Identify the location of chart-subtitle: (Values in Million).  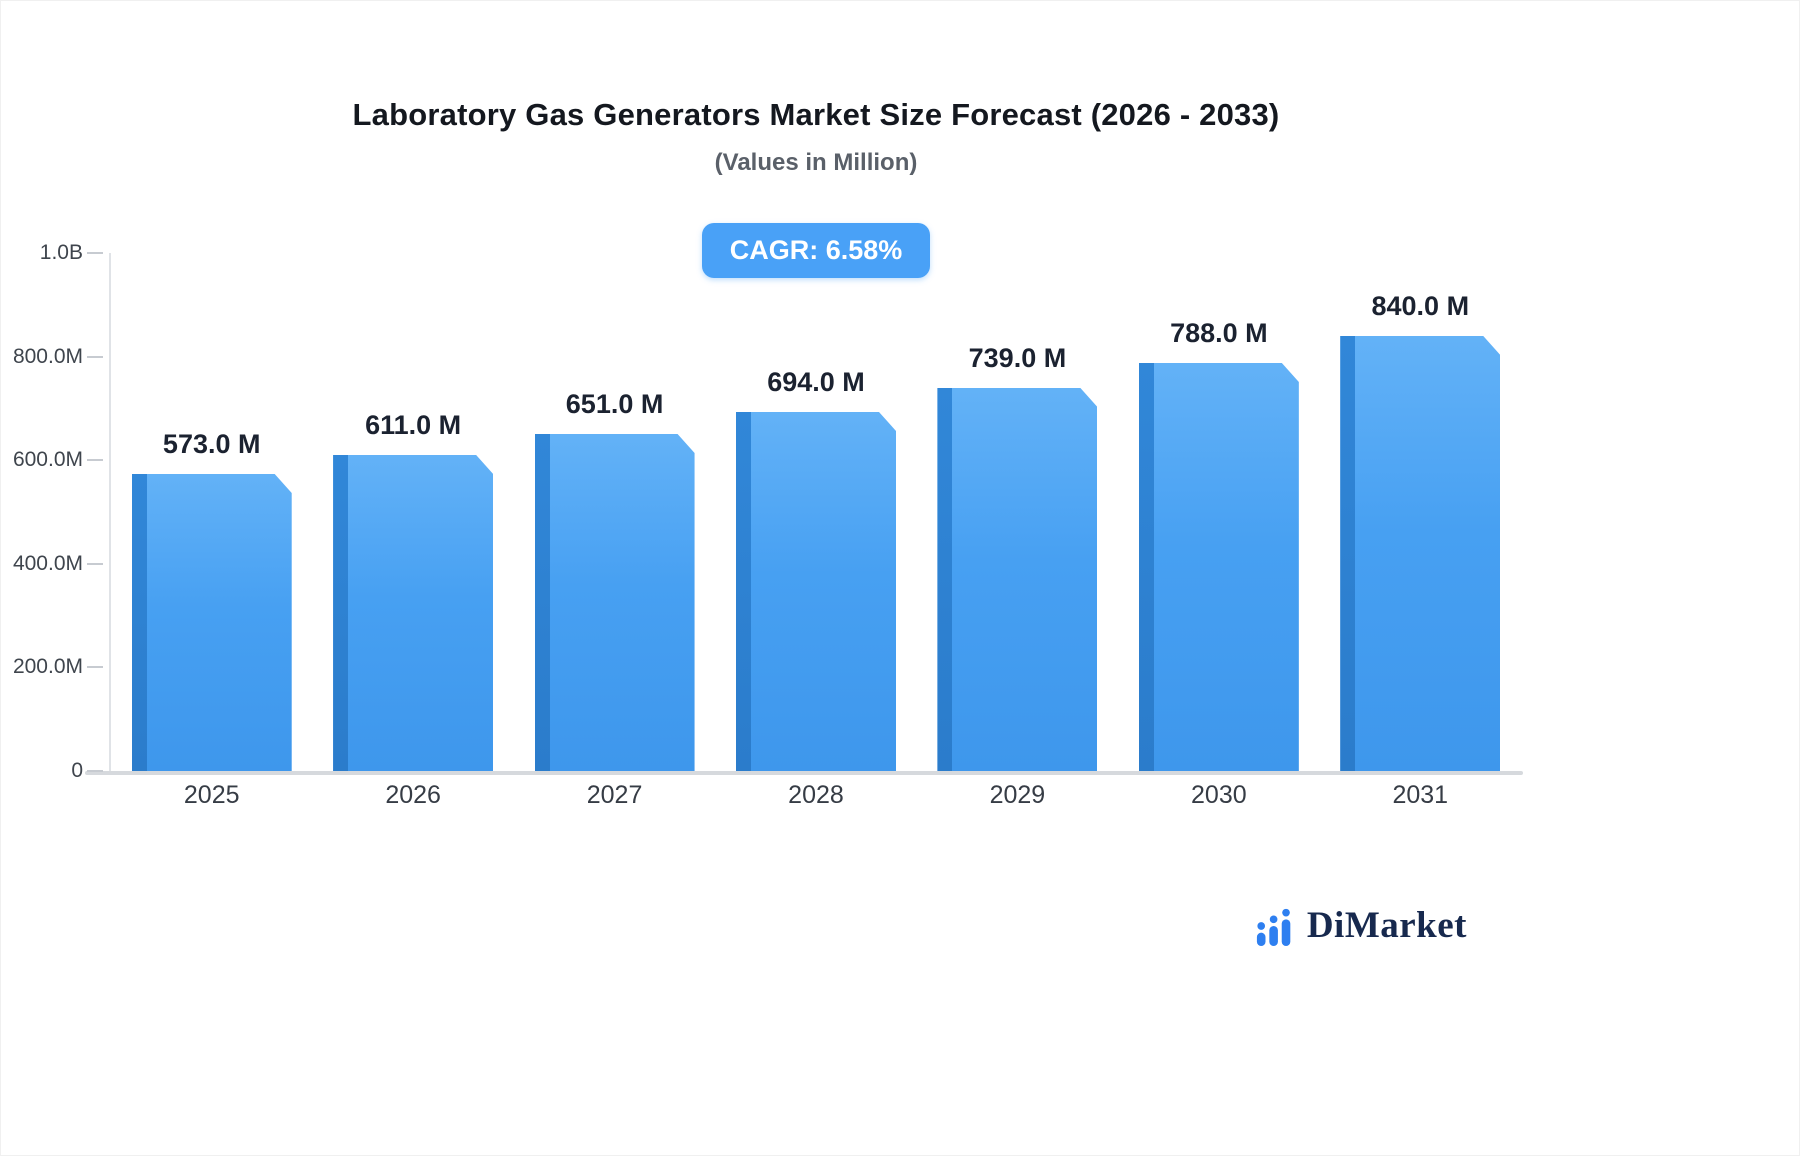
(816, 162).